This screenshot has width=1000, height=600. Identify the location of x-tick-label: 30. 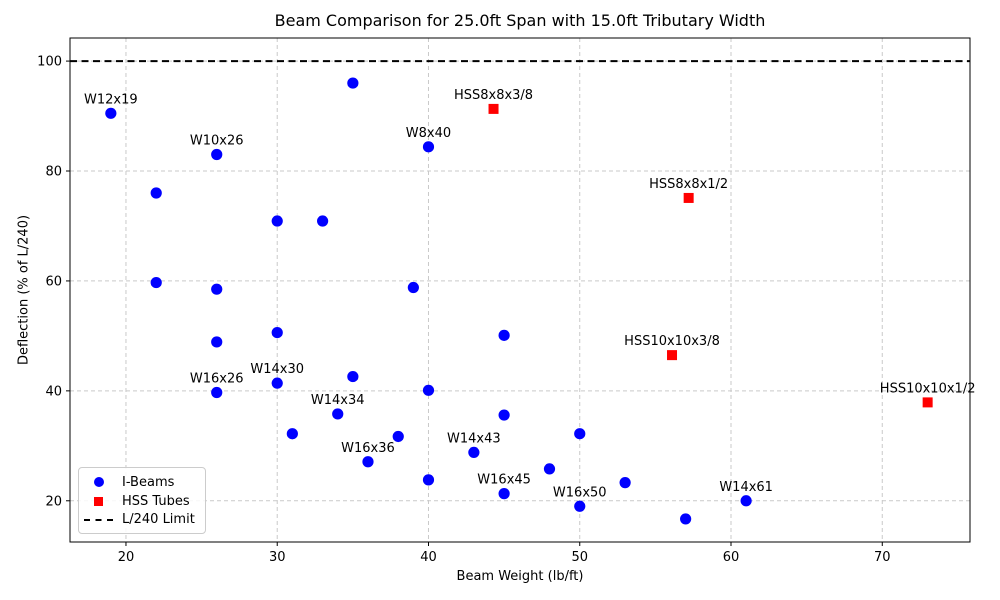
(277, 557).